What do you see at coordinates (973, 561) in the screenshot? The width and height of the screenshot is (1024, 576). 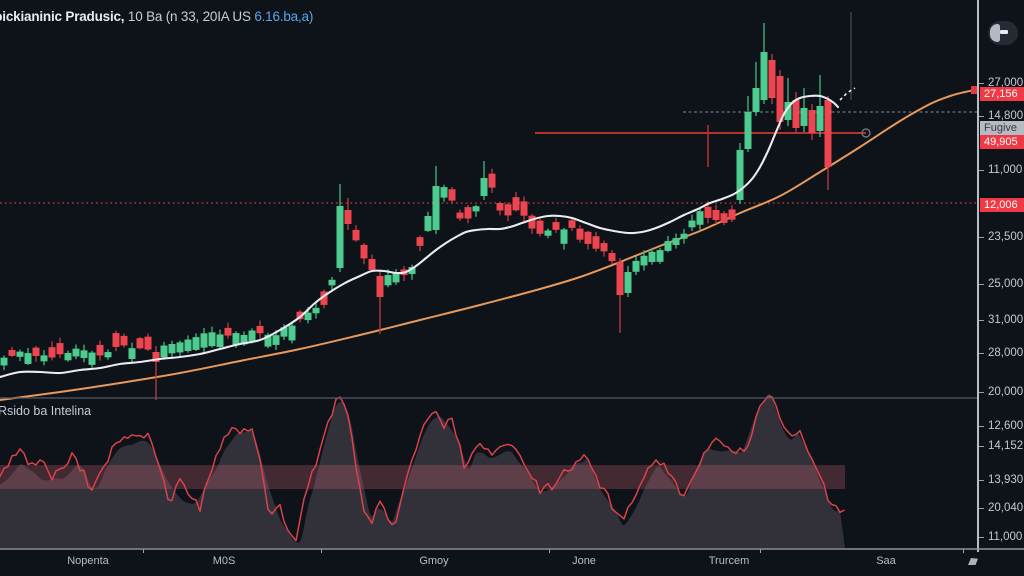 I see `scale-mode-icon` at bounding box center [973, 561].